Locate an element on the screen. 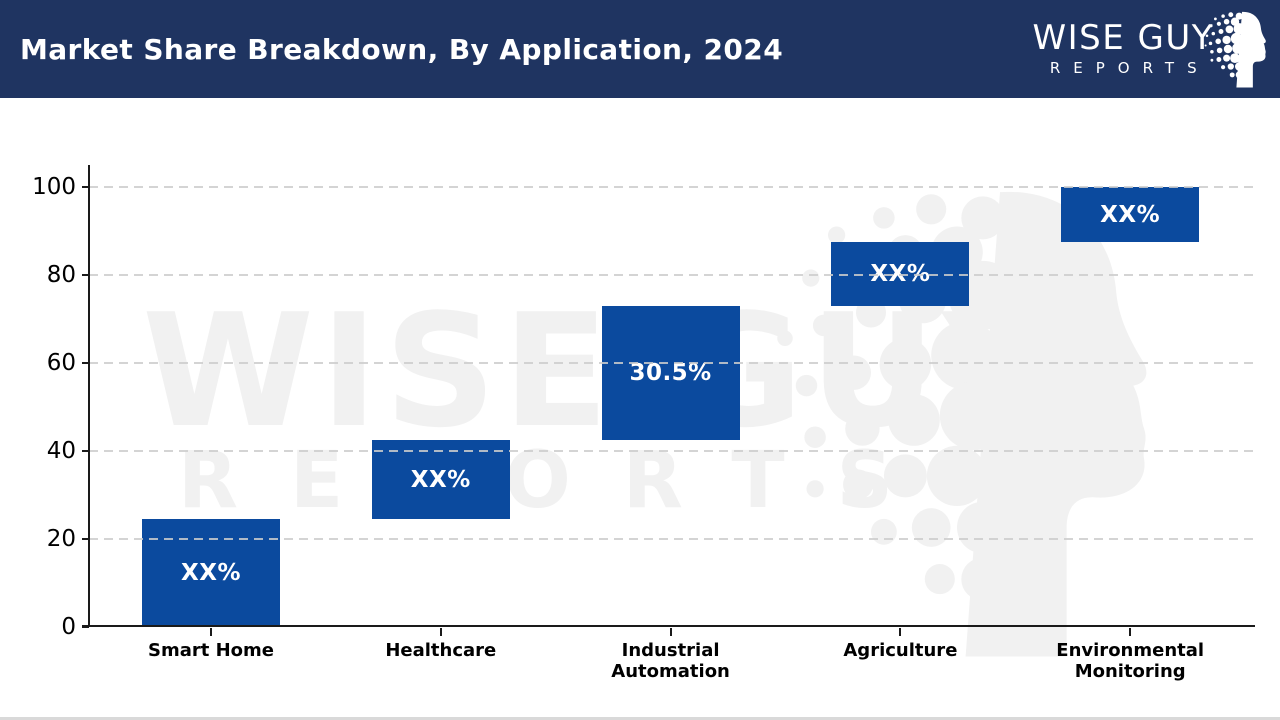 Image resolution: width=1280 pixels, height=720 pixels. y-tick-label: 0 is located at coordinates (68, 627).